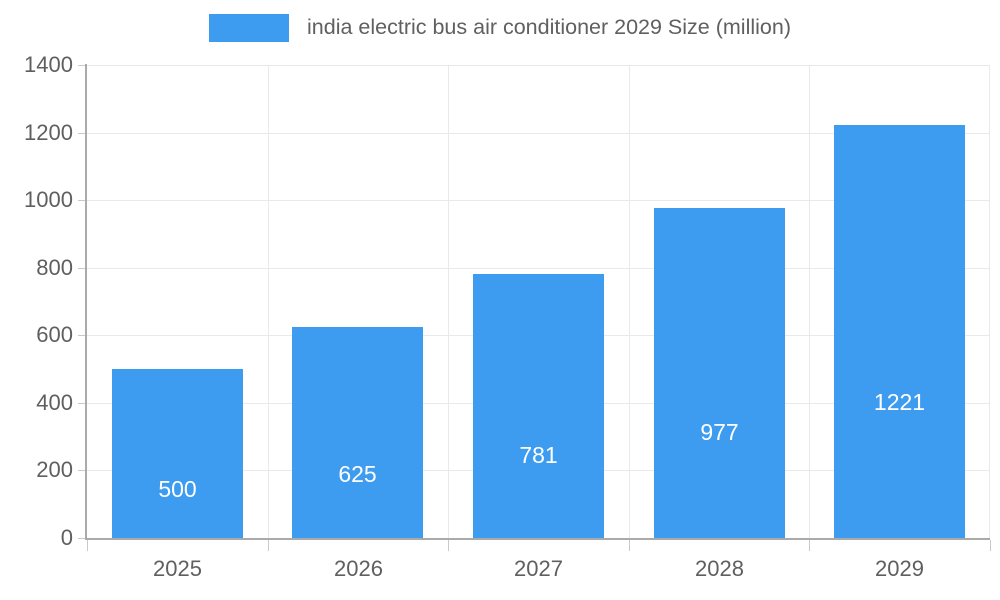 The image size is (1000, 600). What do you see at coordinates (719, 432) in the screenshot?
I see `bar-value-label: 977` at bounding box center [719, 432].